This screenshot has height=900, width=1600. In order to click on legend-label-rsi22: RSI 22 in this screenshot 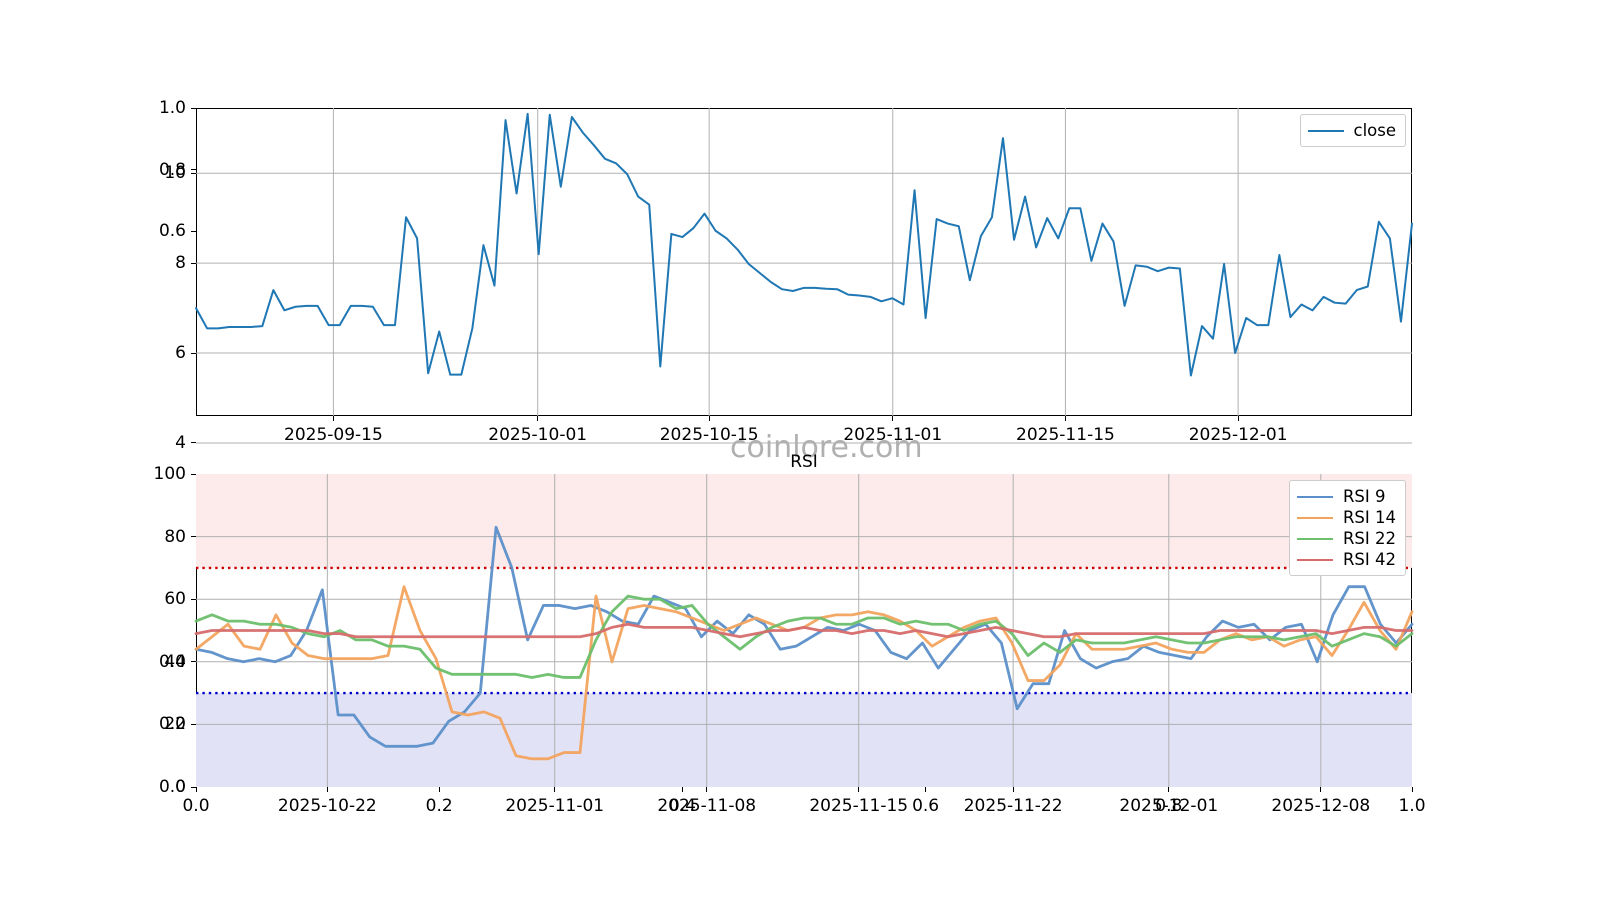, I will do `click(1369, 538)`.